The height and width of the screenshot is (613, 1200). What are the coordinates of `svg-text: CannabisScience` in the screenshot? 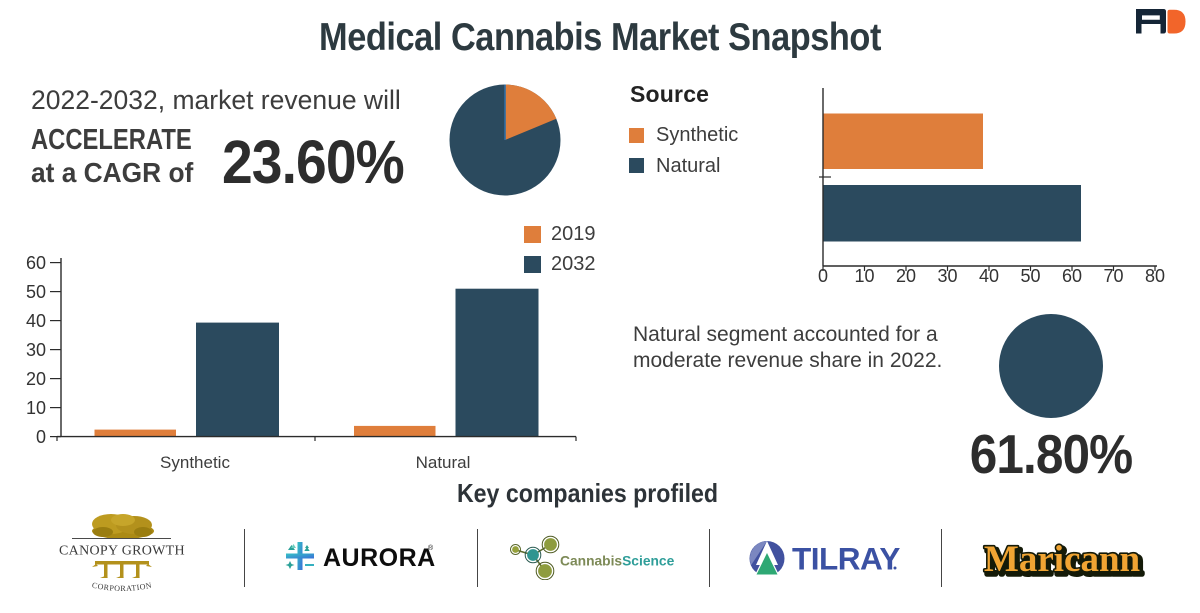 It's located at (617, 561).